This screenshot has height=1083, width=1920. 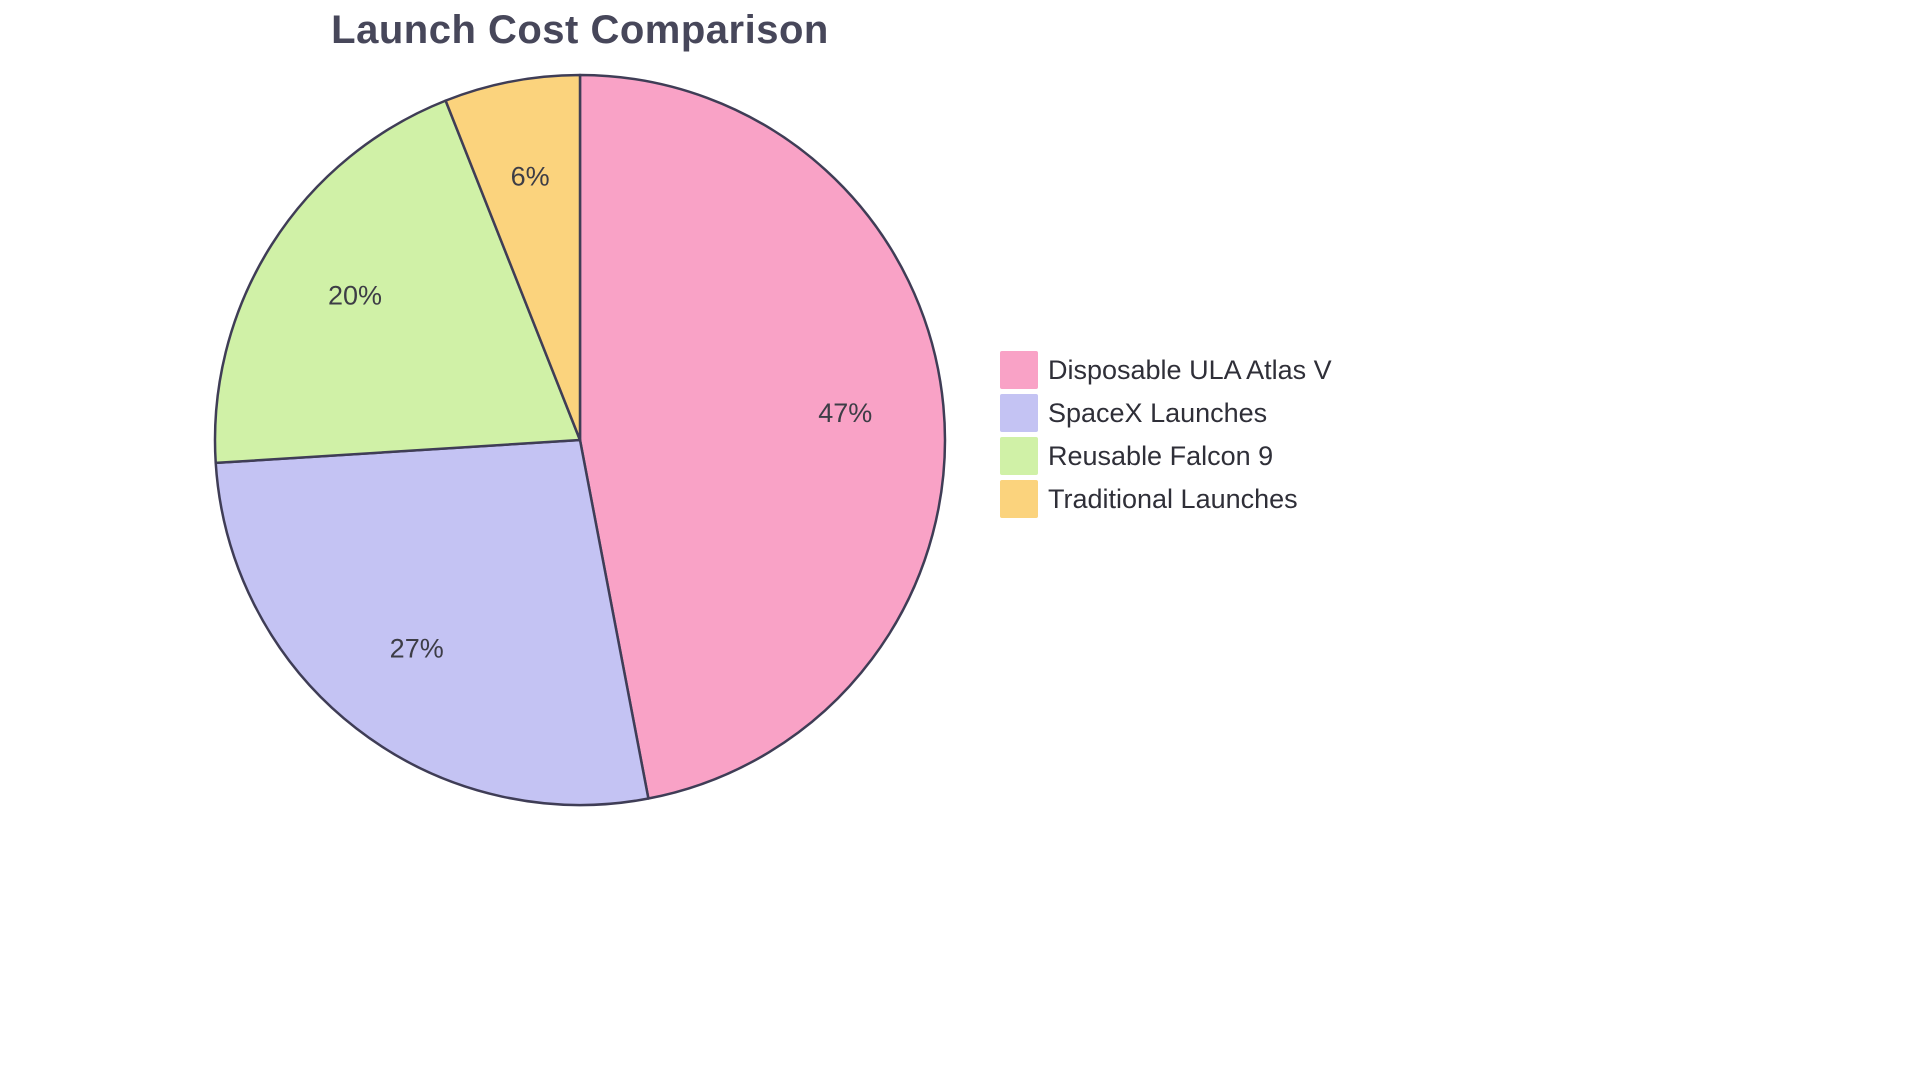 I want to click on slice-label-disposable-ula-atlas-v: 47%, so click(x=845, y=413).